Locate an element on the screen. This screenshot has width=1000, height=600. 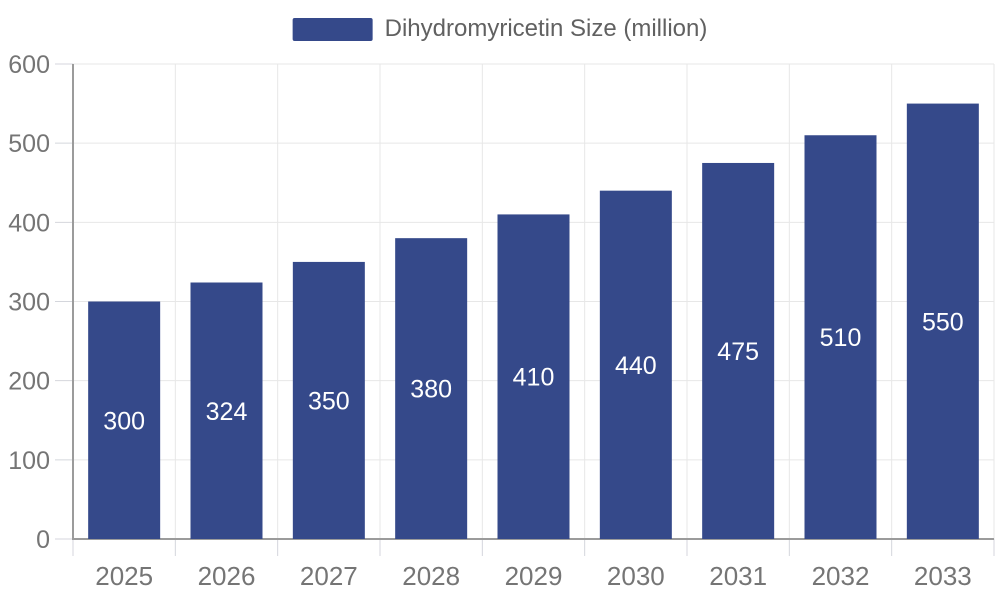
x-axis-tick-label: 2032 is located at coordinates (841, 576).